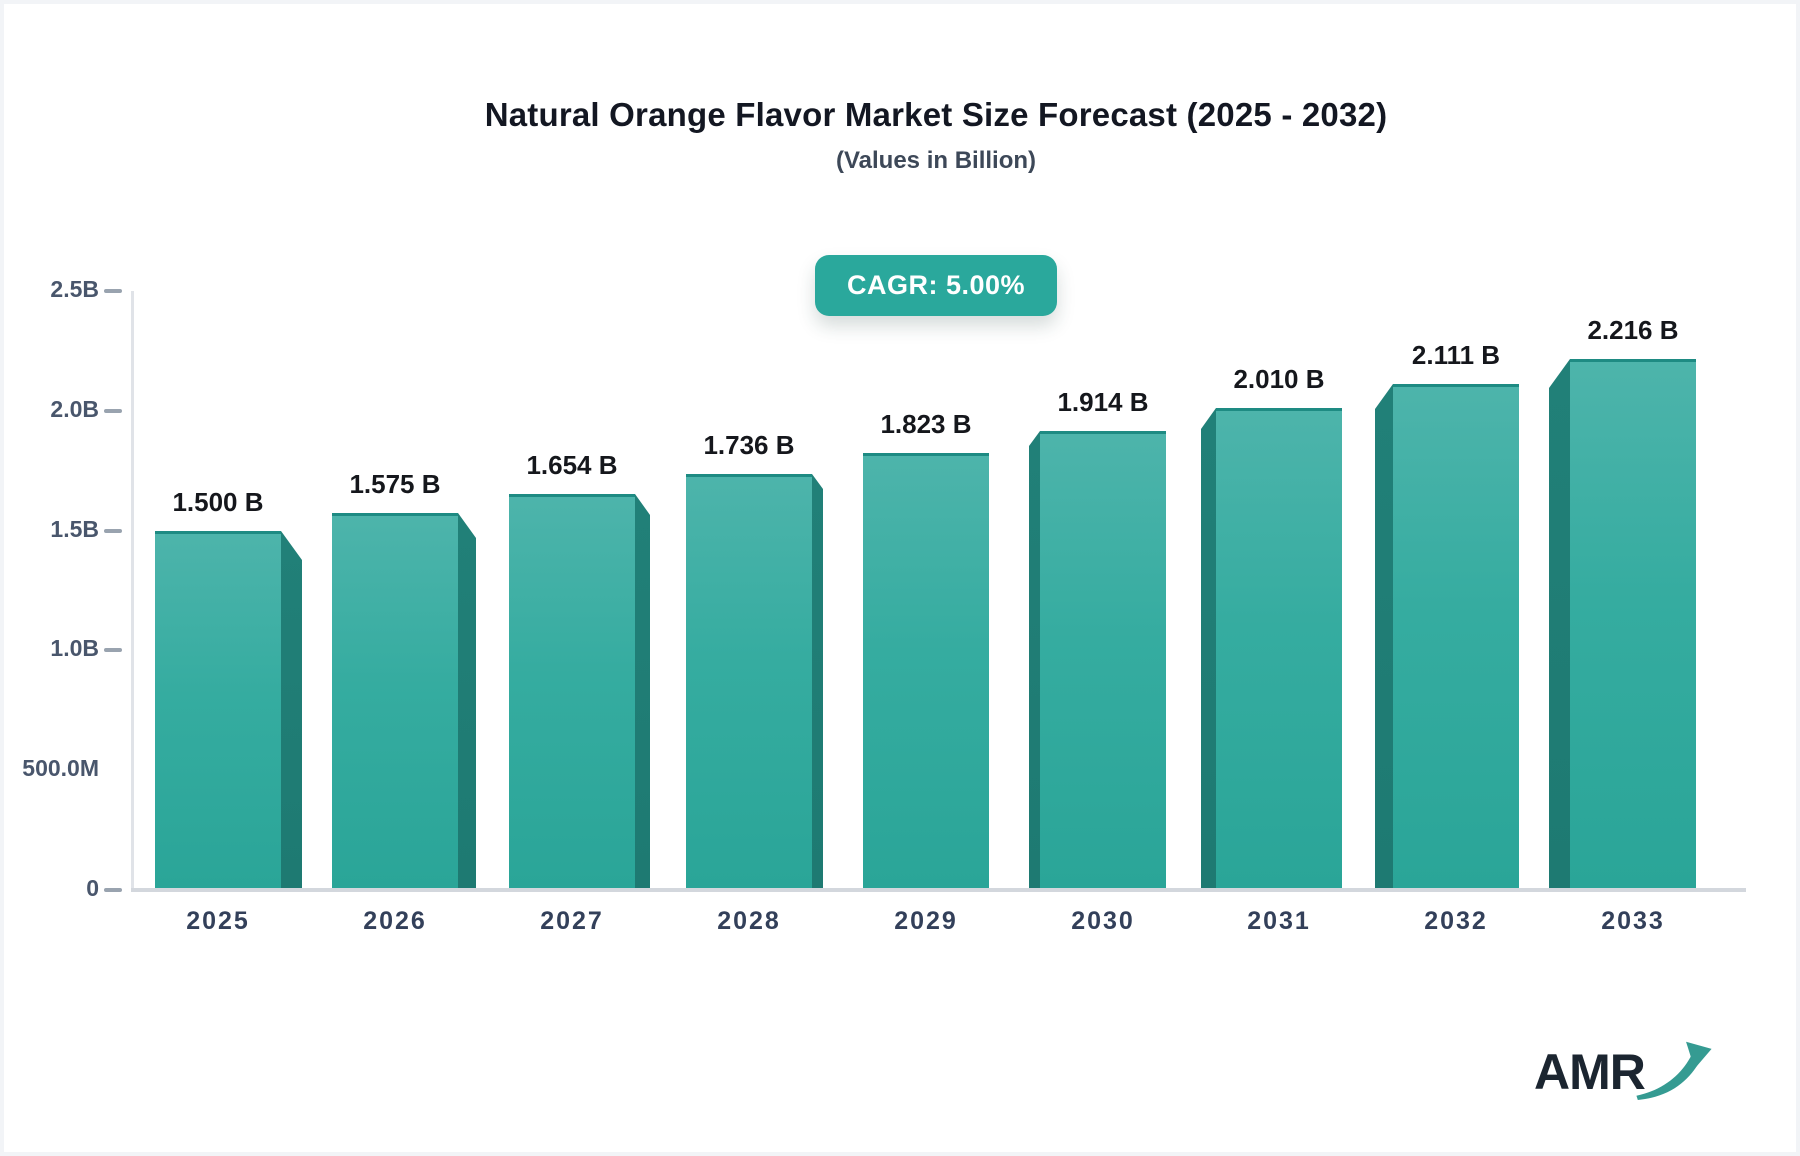 The width and height of the screenshot is (1800, 1156). I want to click on bar-value-label: 1.500 B, so click(218, 502).